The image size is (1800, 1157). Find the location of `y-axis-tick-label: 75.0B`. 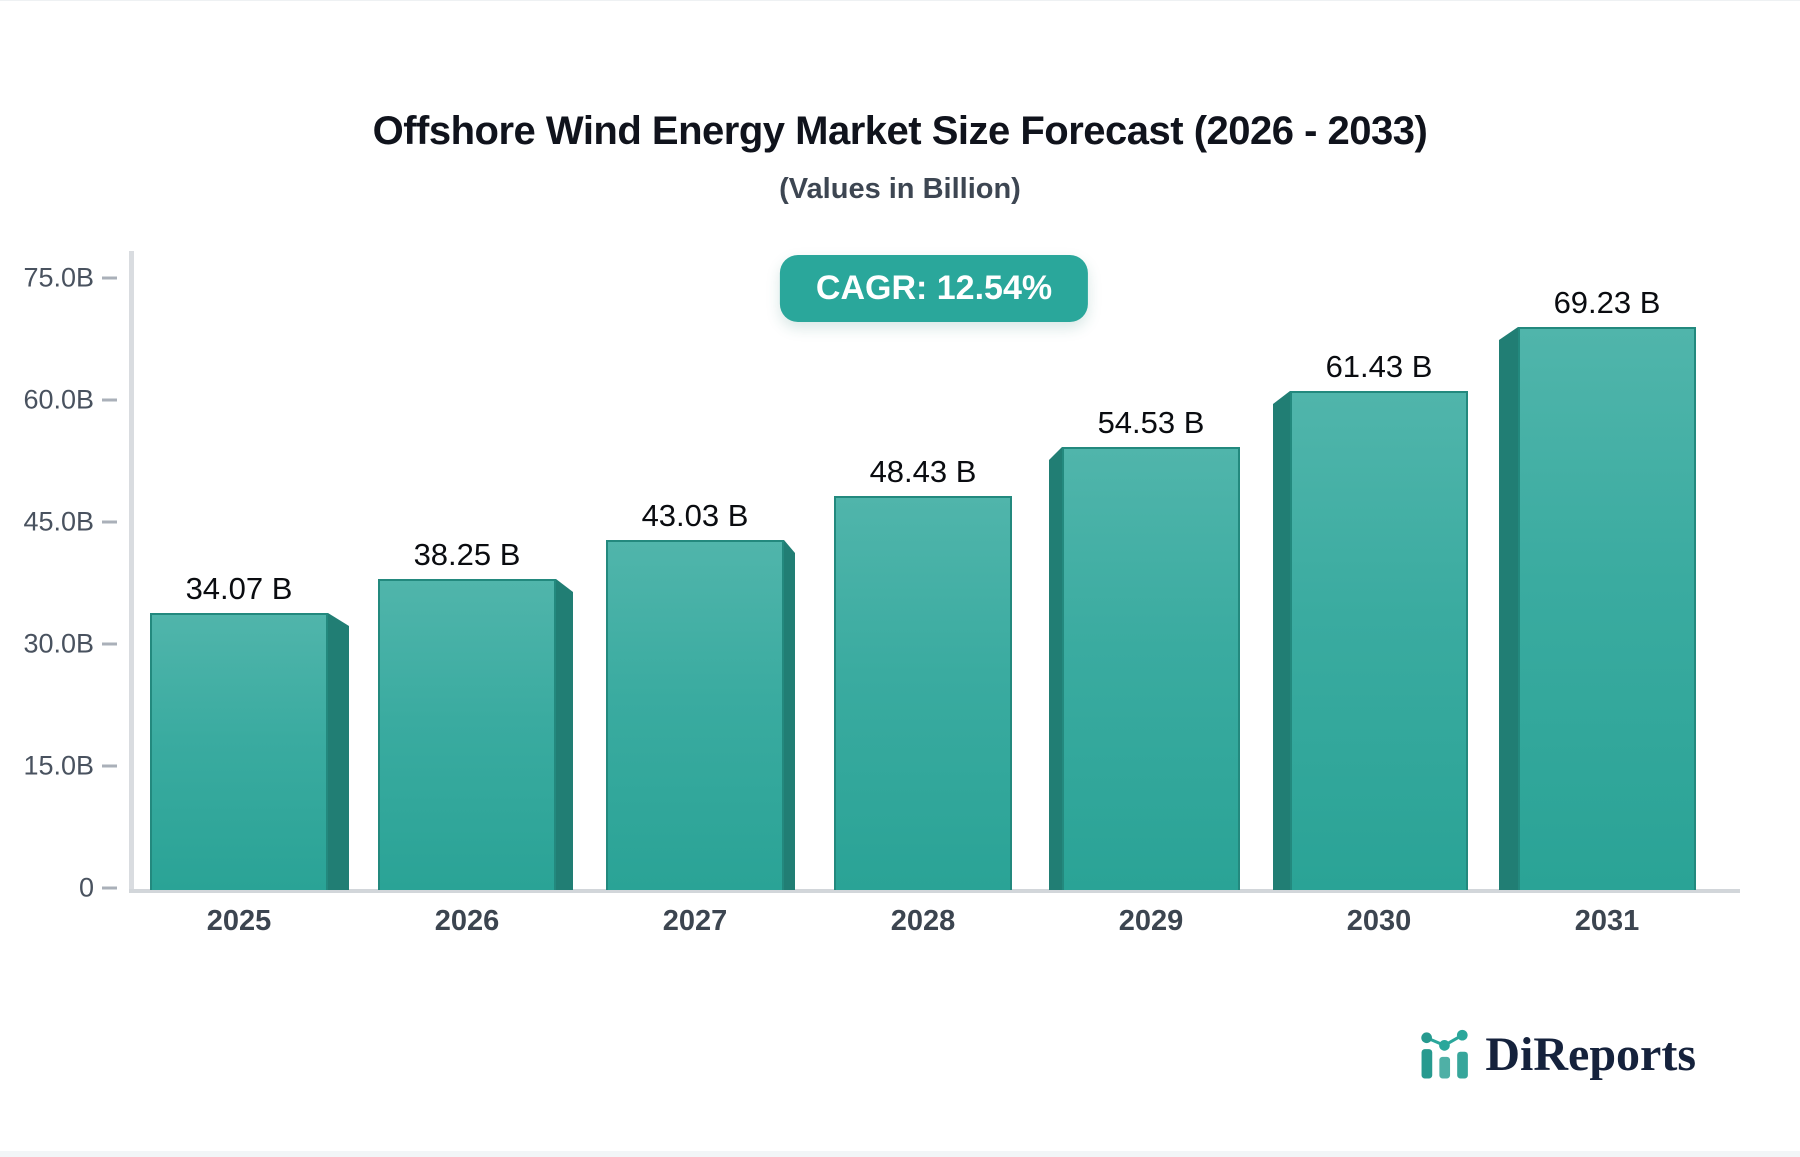

y-axis-tick-label: 75.0B is located at coordinates (58, 277).